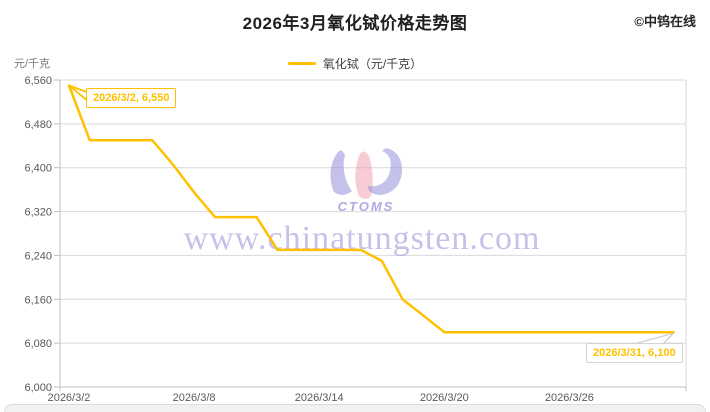  What do you see at coordinates (569, 398) in the screenshot?
I see `x-axis-tick-label: 2026/3/26` at bounding box center [569, 398].